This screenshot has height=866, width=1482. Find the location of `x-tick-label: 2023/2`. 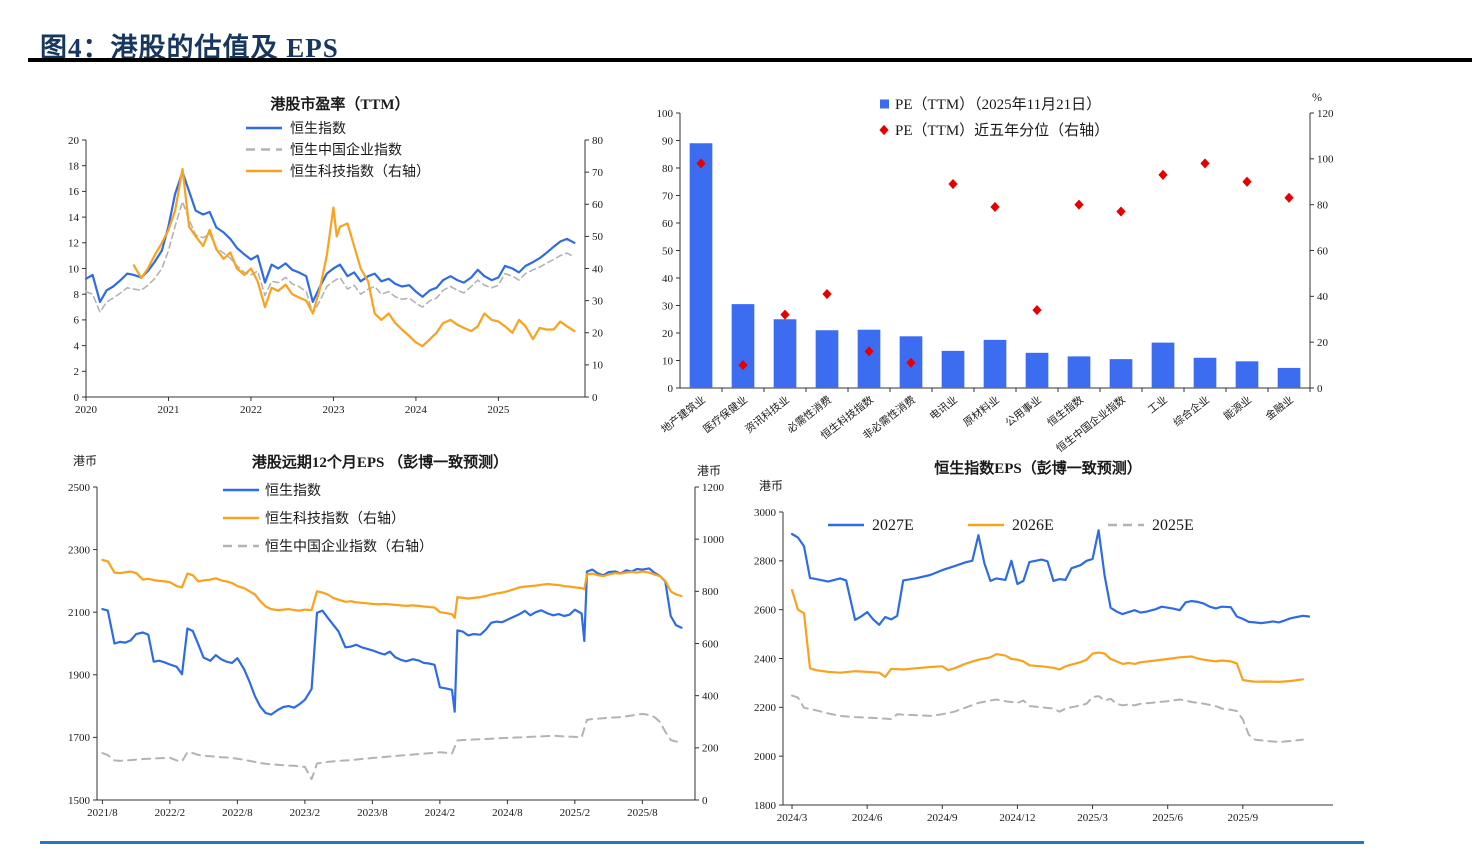

x-tick-label: 2023/2 is located at coordinates (305, 813).